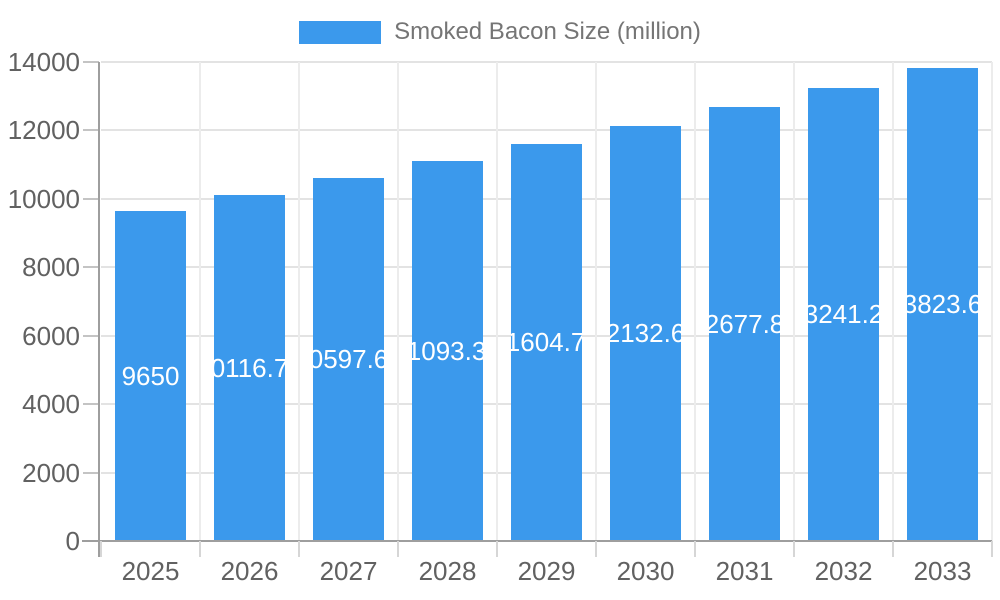  Describe the element at coordinates (537, 541) in the screenshot. I see `x-axis-line` at that location.